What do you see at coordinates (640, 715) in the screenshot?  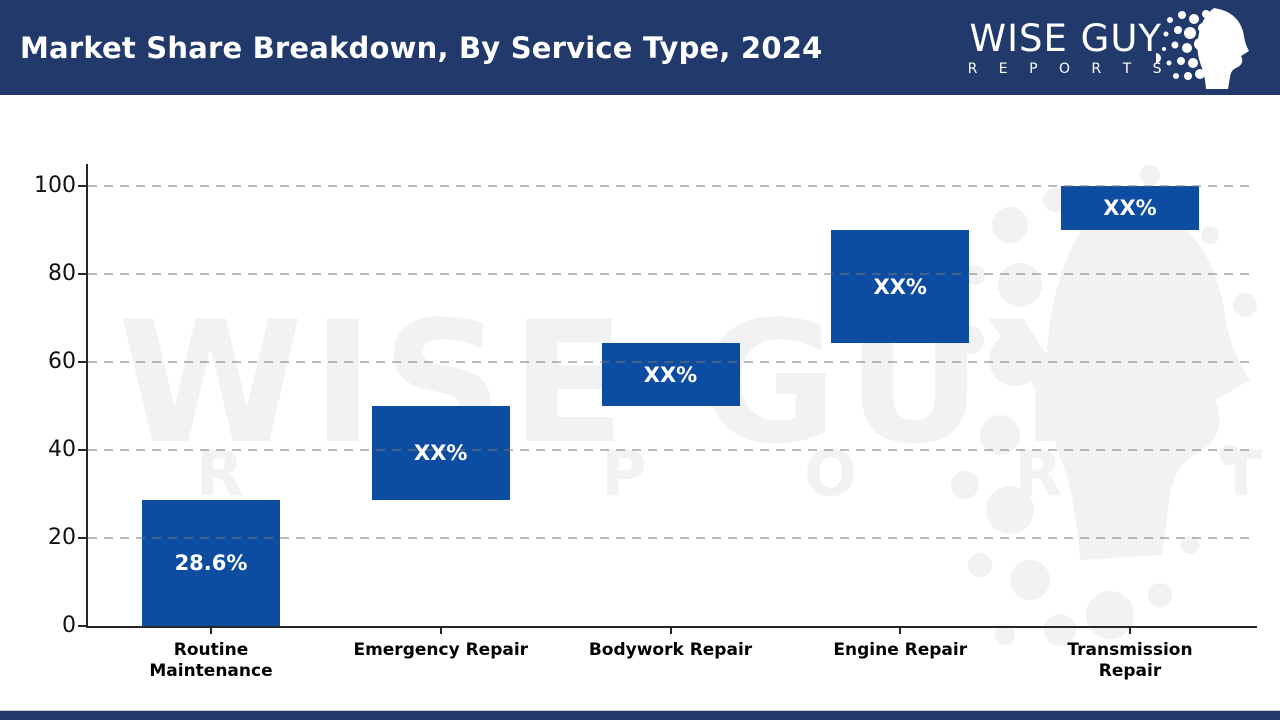 I see `footer-band` at bounding box center [640, 715].